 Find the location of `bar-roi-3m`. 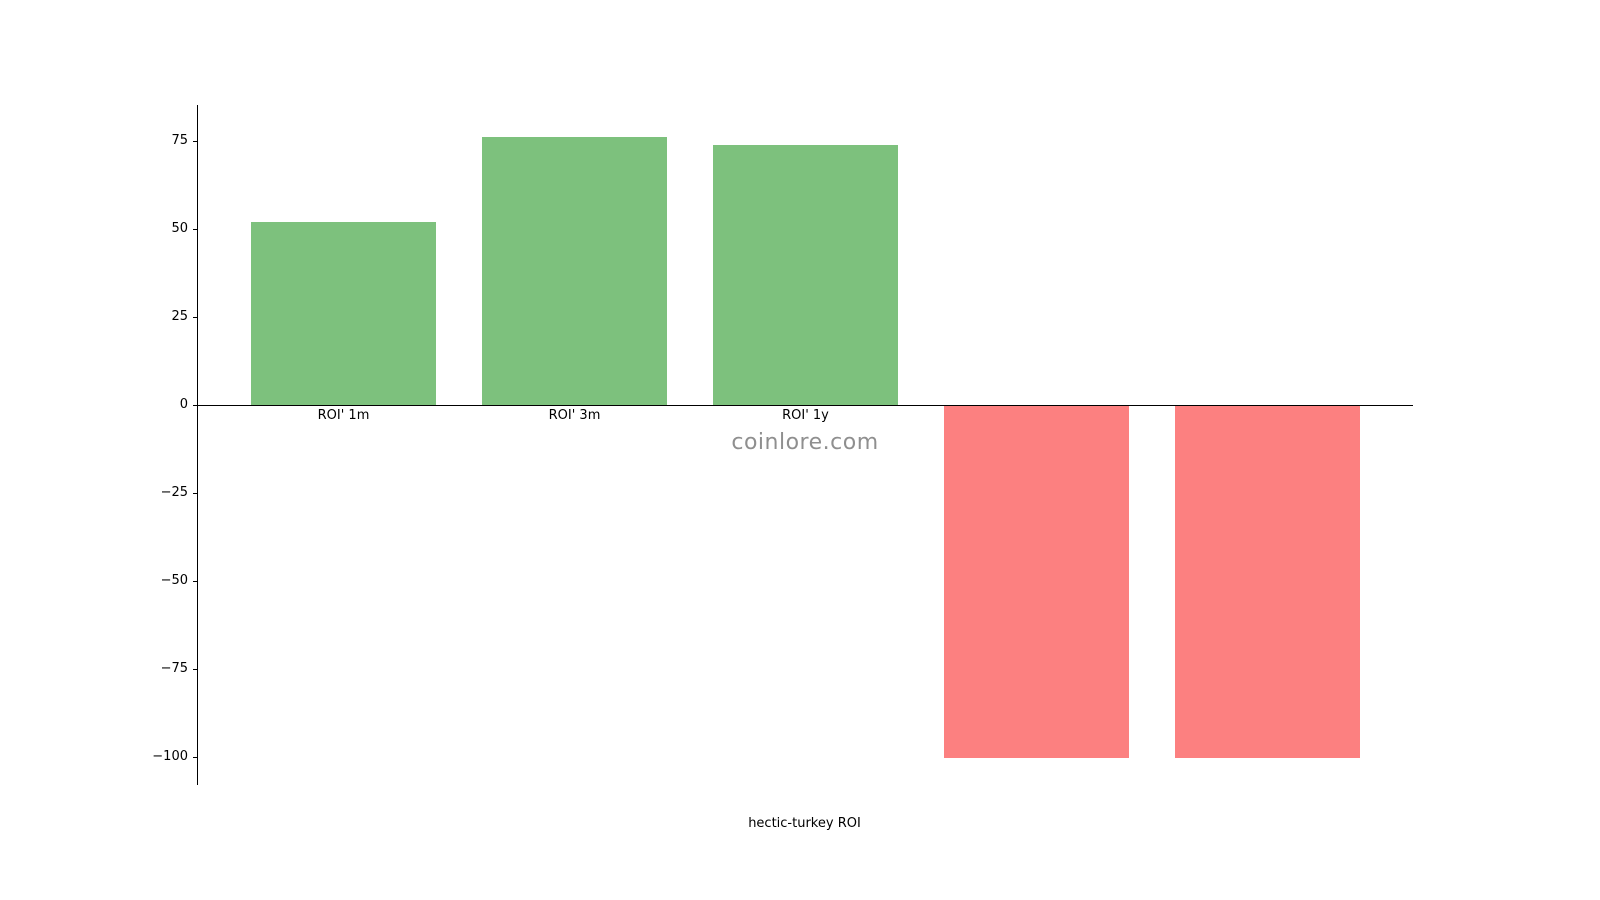

bar-roi-3m is located at coordinates (574, 271).